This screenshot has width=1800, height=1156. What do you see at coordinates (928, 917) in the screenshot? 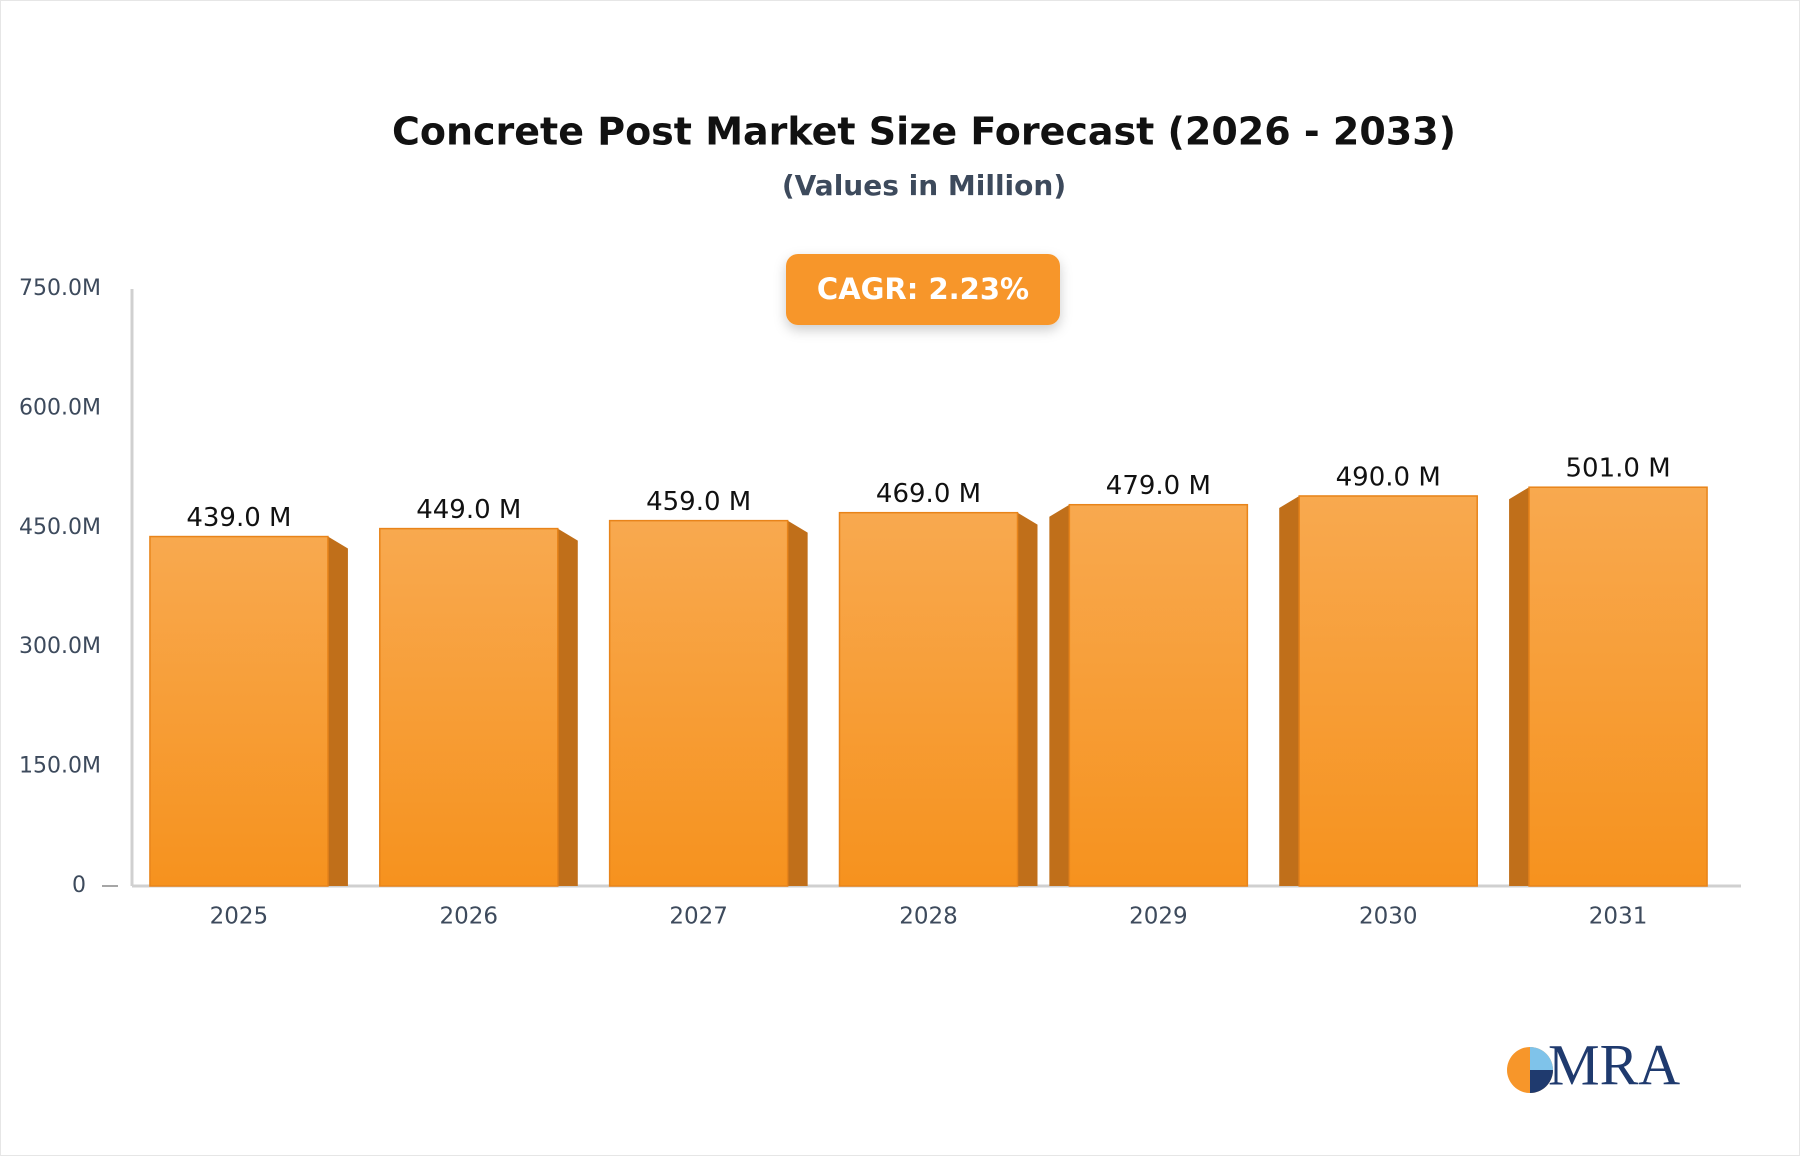
I see `x-tick-label: 2028` at bounding box center [928, 917].